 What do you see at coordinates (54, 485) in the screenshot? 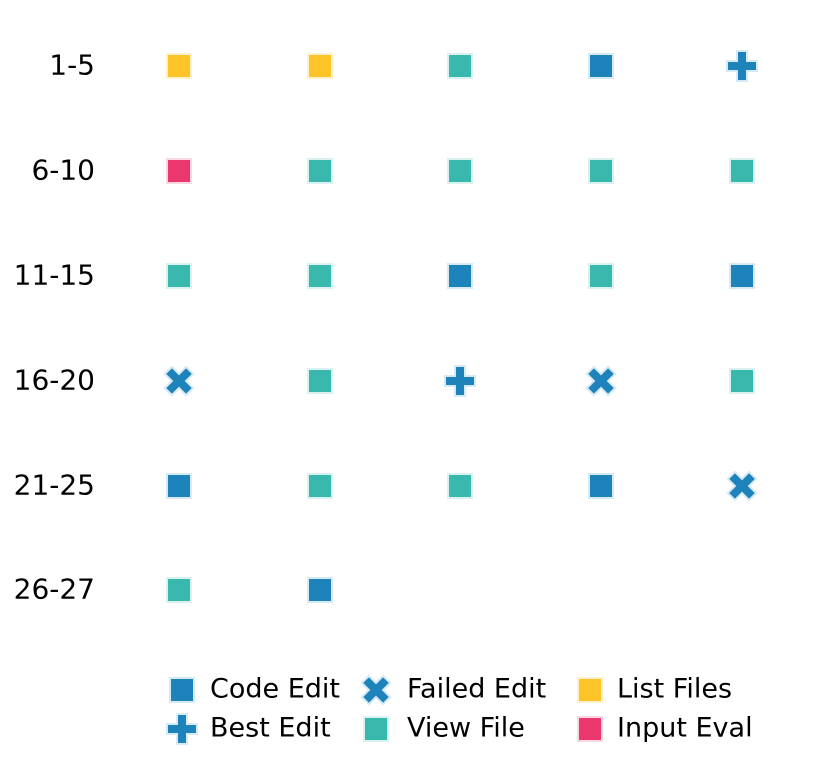
I see `y-tick-label: 21-25` at bounding box center [54, 485].